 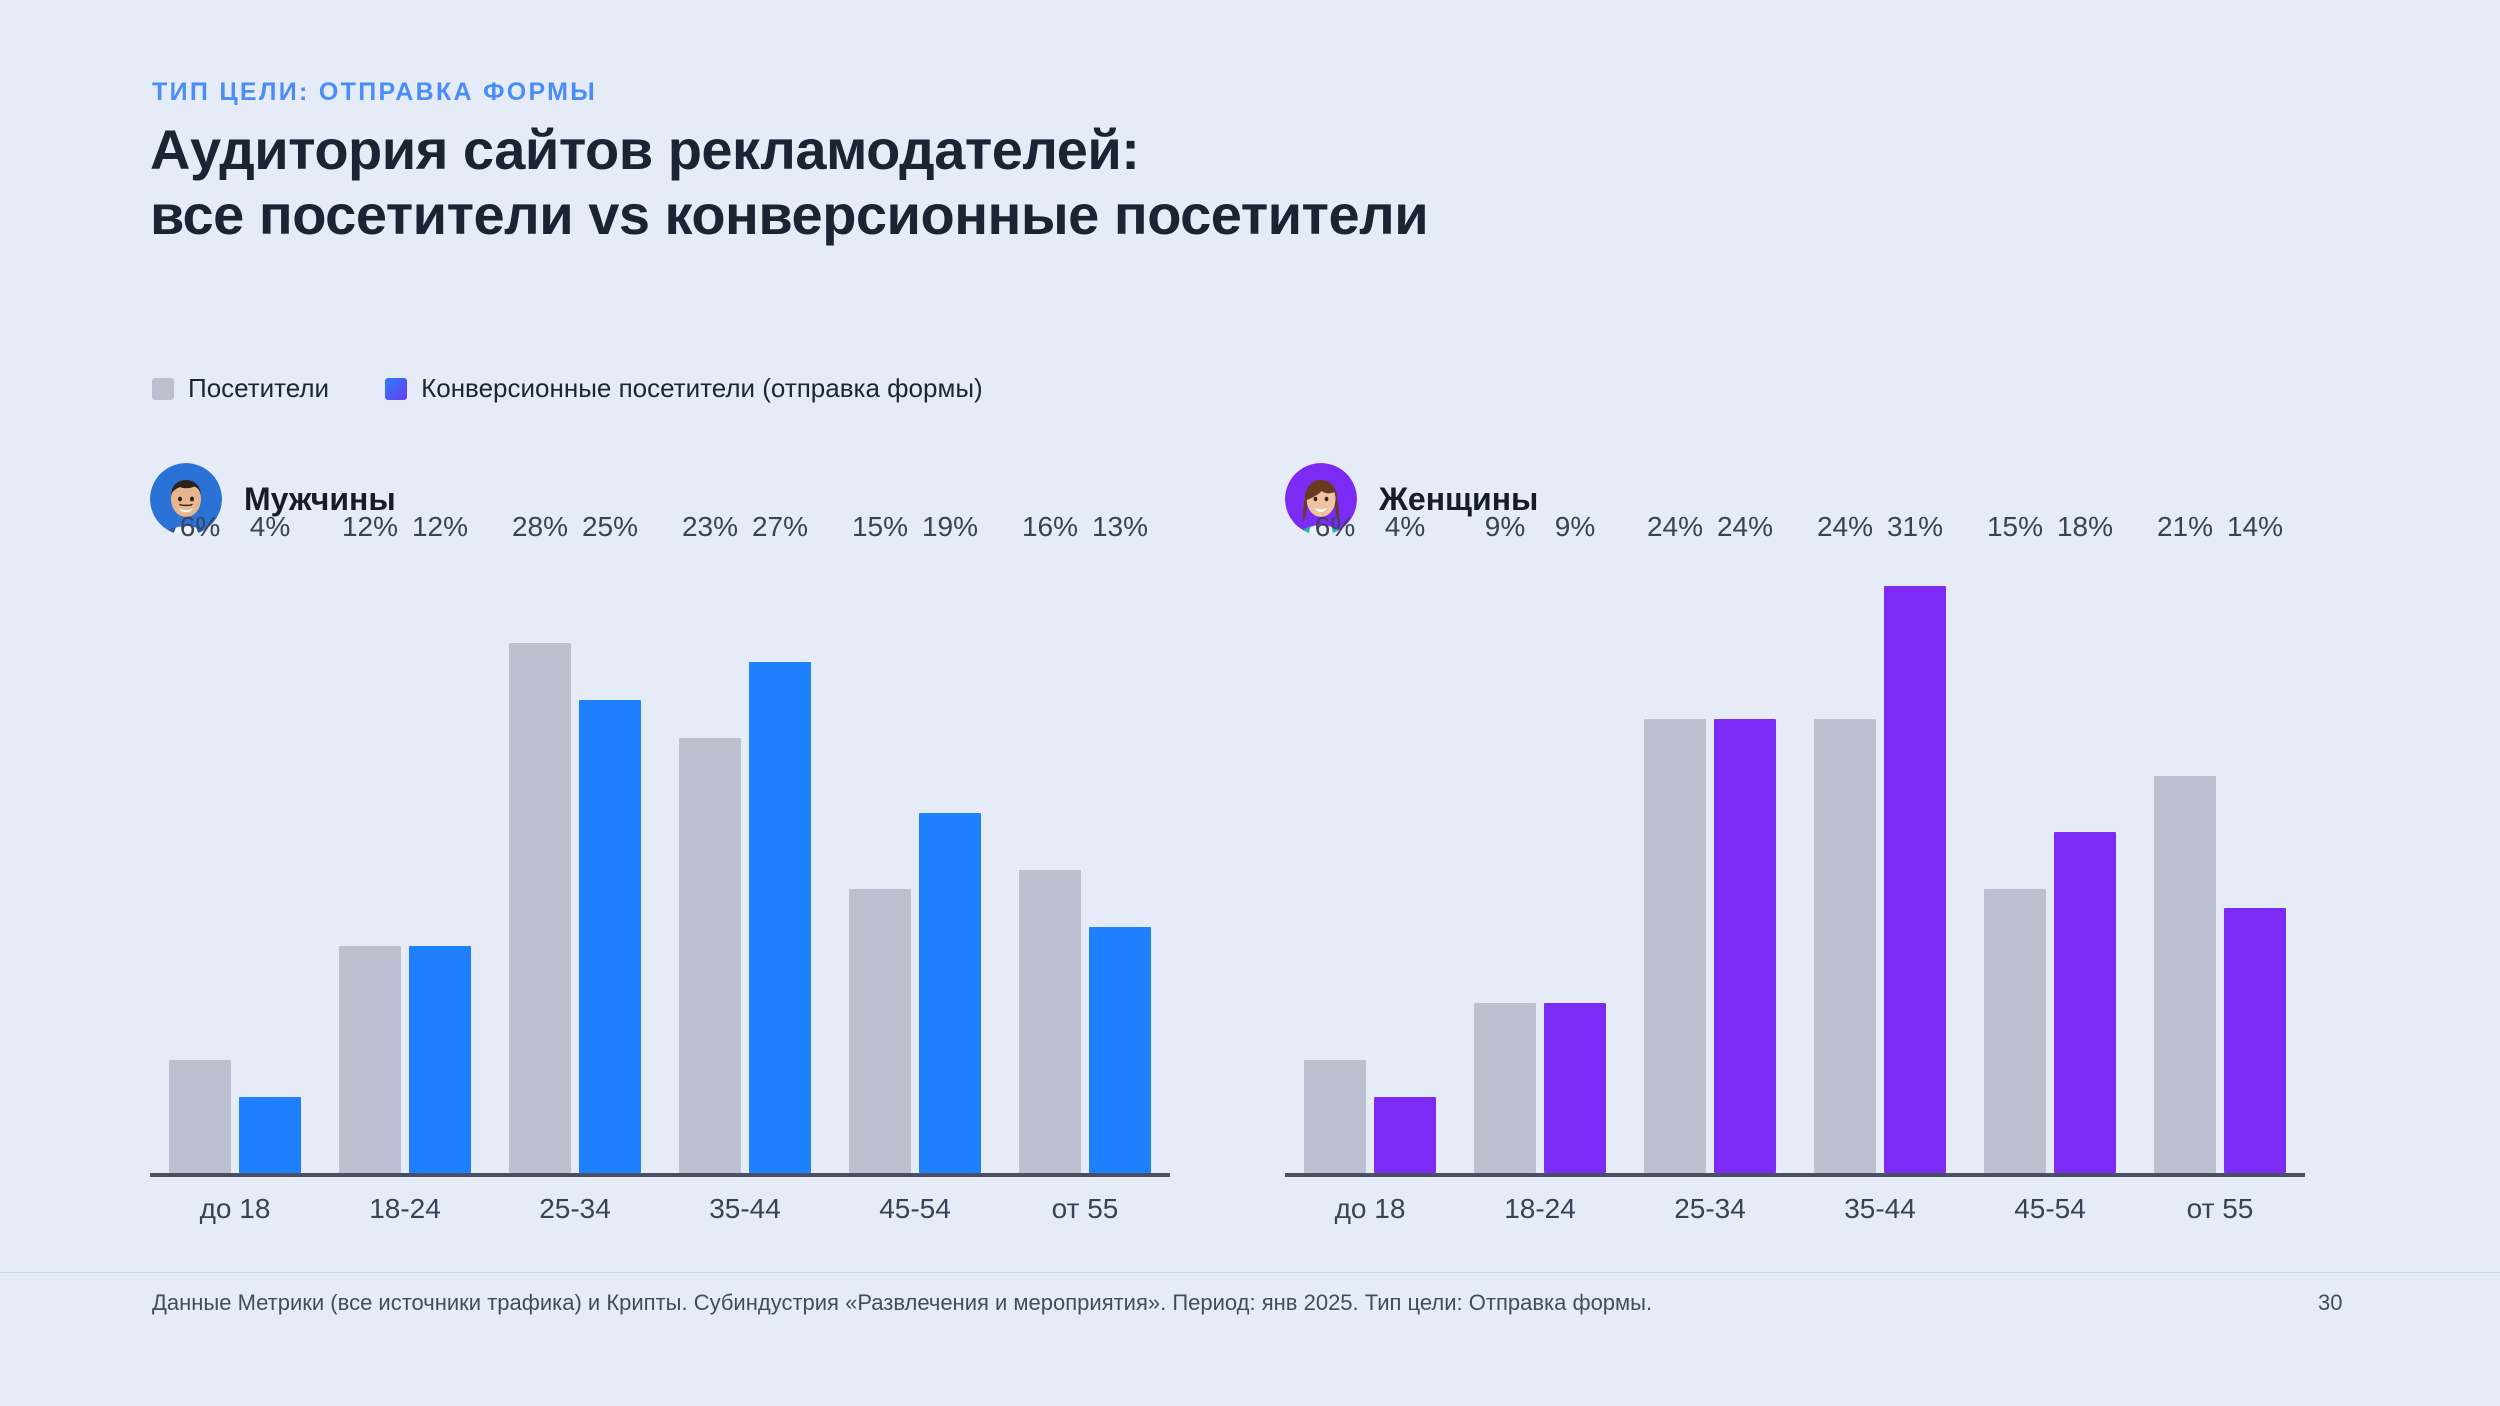 I want to click on bar-value-label: 15%, so click(x=880, y=526).